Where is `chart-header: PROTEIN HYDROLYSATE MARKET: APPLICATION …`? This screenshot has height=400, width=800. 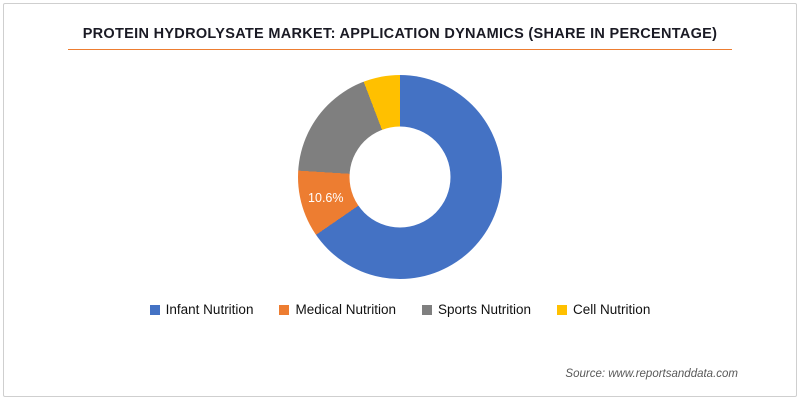 chart-header: PROTEIN HYDROLYSATE MARKET: APPLICATION … is located at coordinates (400, 27).